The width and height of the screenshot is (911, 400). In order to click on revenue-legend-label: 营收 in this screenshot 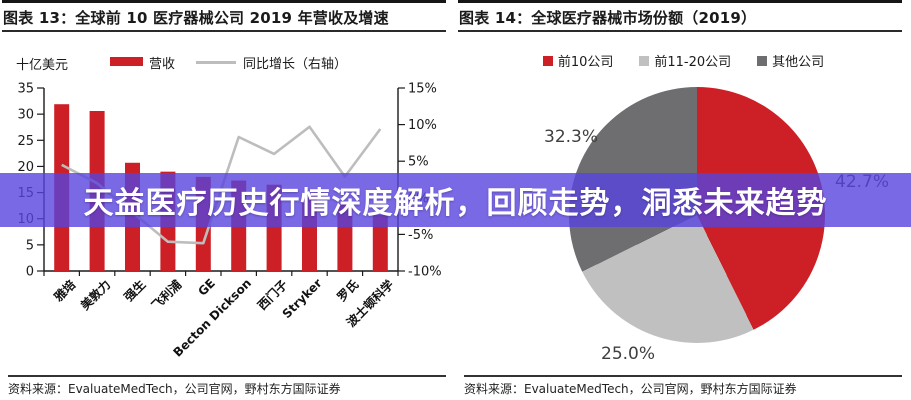, I will do `click(162, 64)`.